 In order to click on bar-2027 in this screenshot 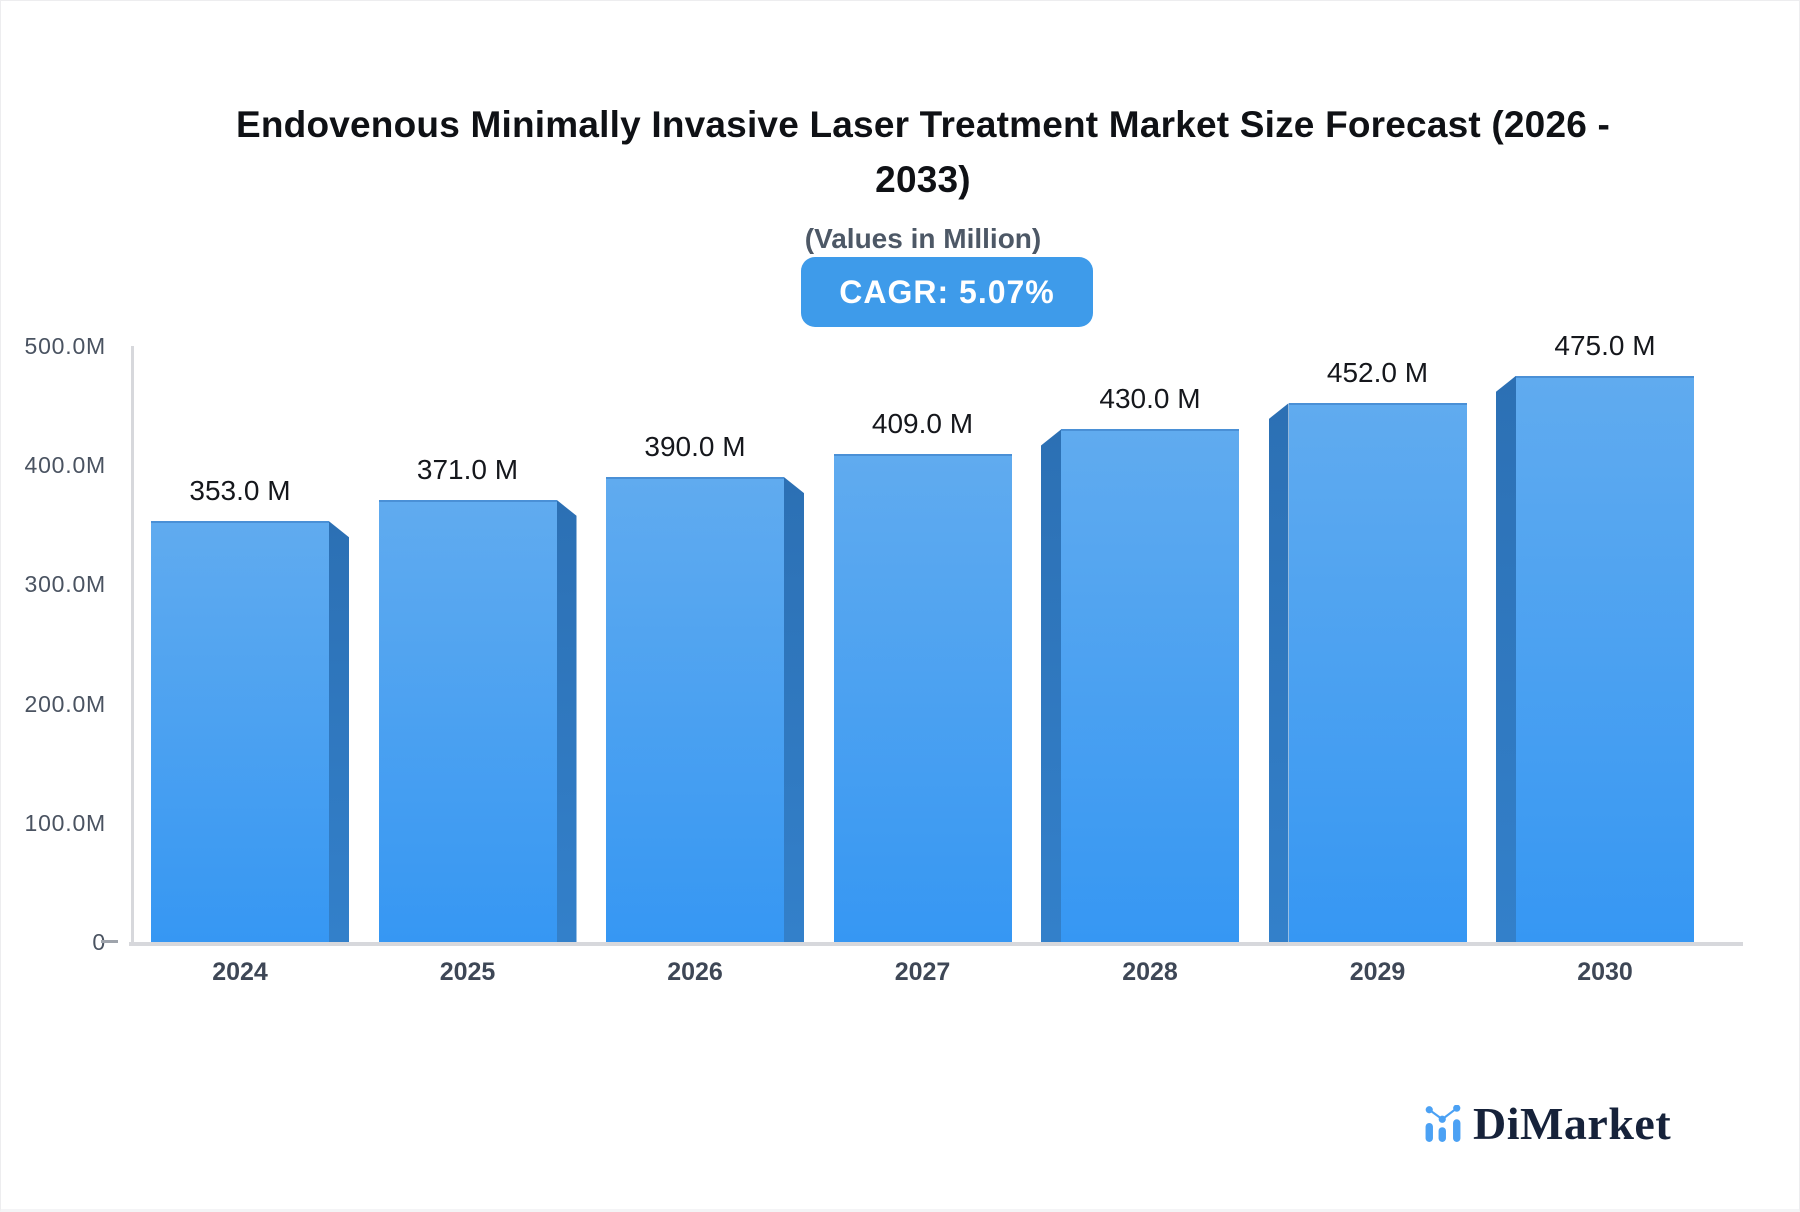, I will do `click(922, 698)`.